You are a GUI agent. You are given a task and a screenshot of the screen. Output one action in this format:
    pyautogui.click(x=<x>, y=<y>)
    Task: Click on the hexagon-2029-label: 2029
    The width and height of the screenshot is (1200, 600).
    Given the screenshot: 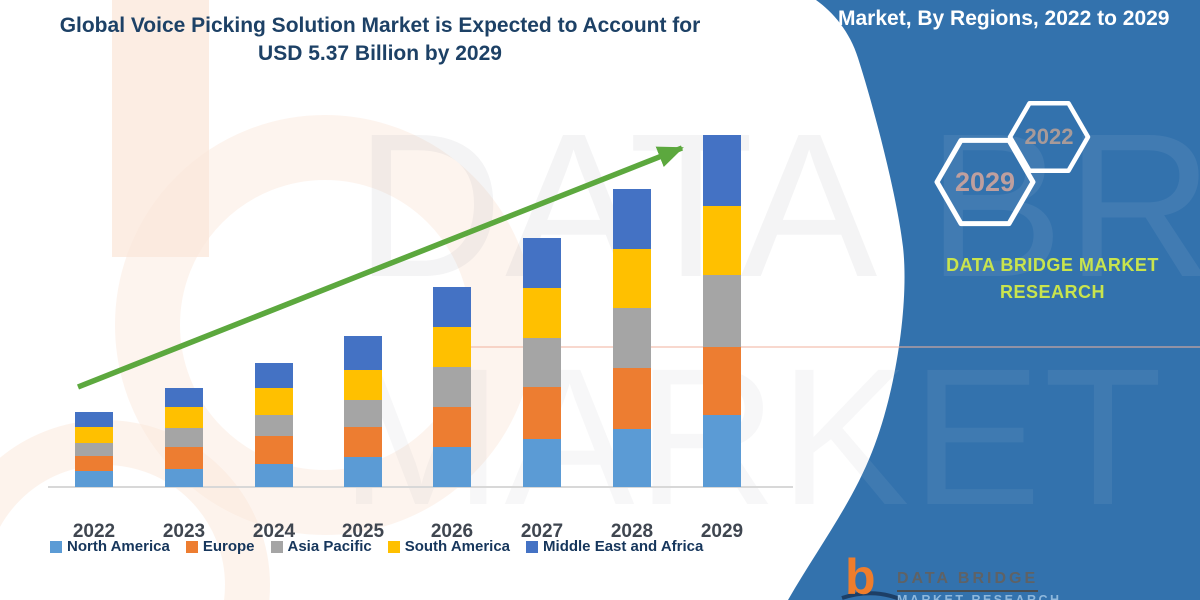 What is the action you would take?
    pyautogui.click(x=985, y=182)
    